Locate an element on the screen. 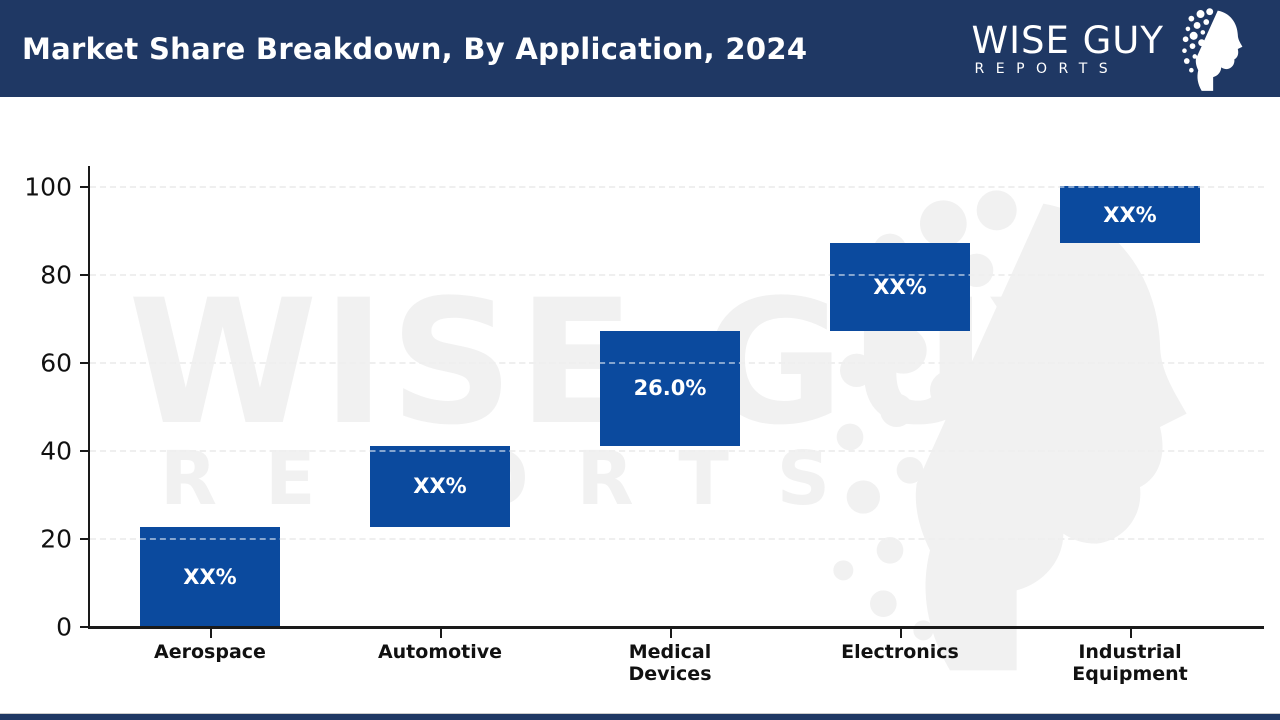 This screenshot has height=720, width=1280. bar-value-label: 26.0% is located at coordinates (670, 388).